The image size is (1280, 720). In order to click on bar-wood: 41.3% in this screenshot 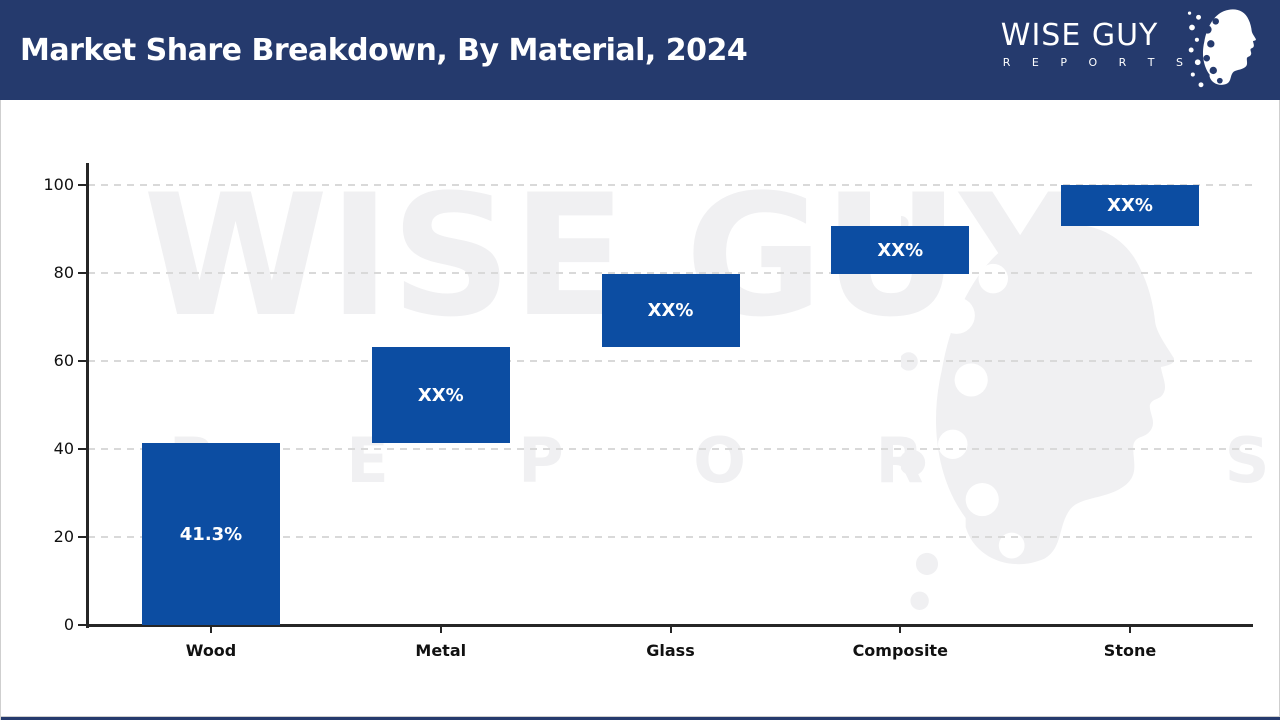, I will do `click(211, 534)`.